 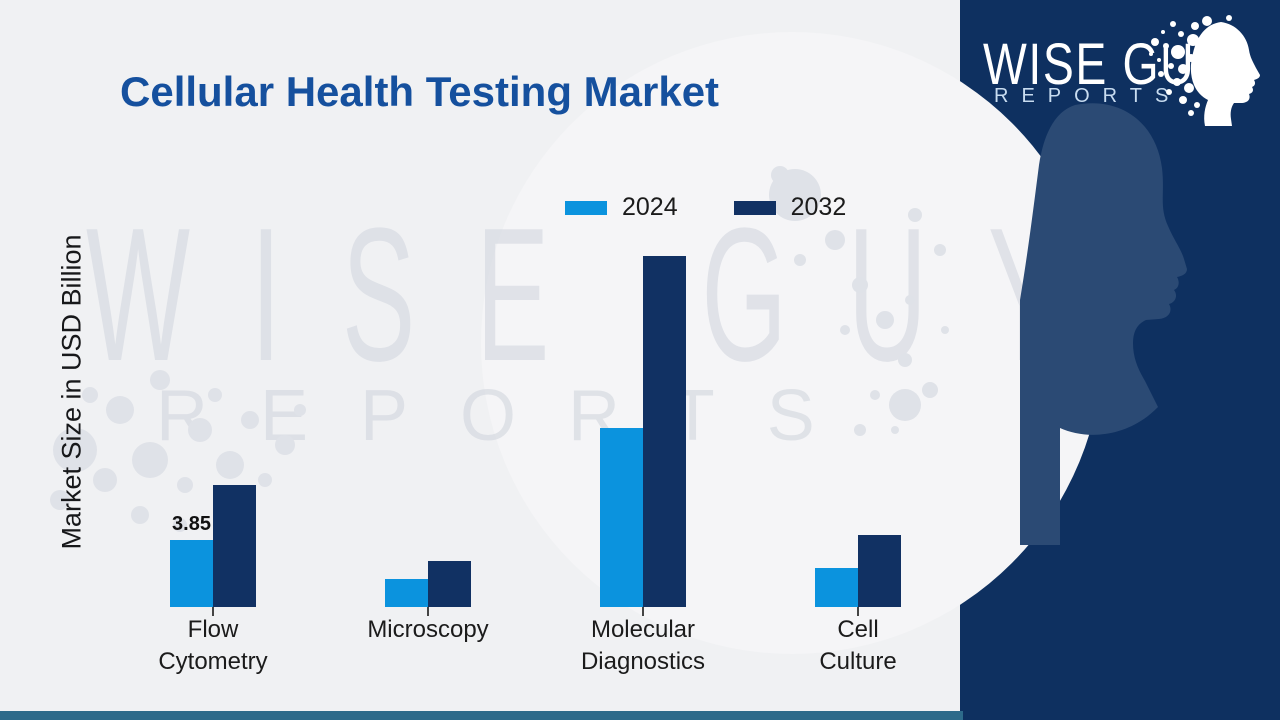 What do you see at coordinates (621, 517) in the screenshot?
I see `bar-2024-molecular-diagnostics` at bounding box center [621, 517].